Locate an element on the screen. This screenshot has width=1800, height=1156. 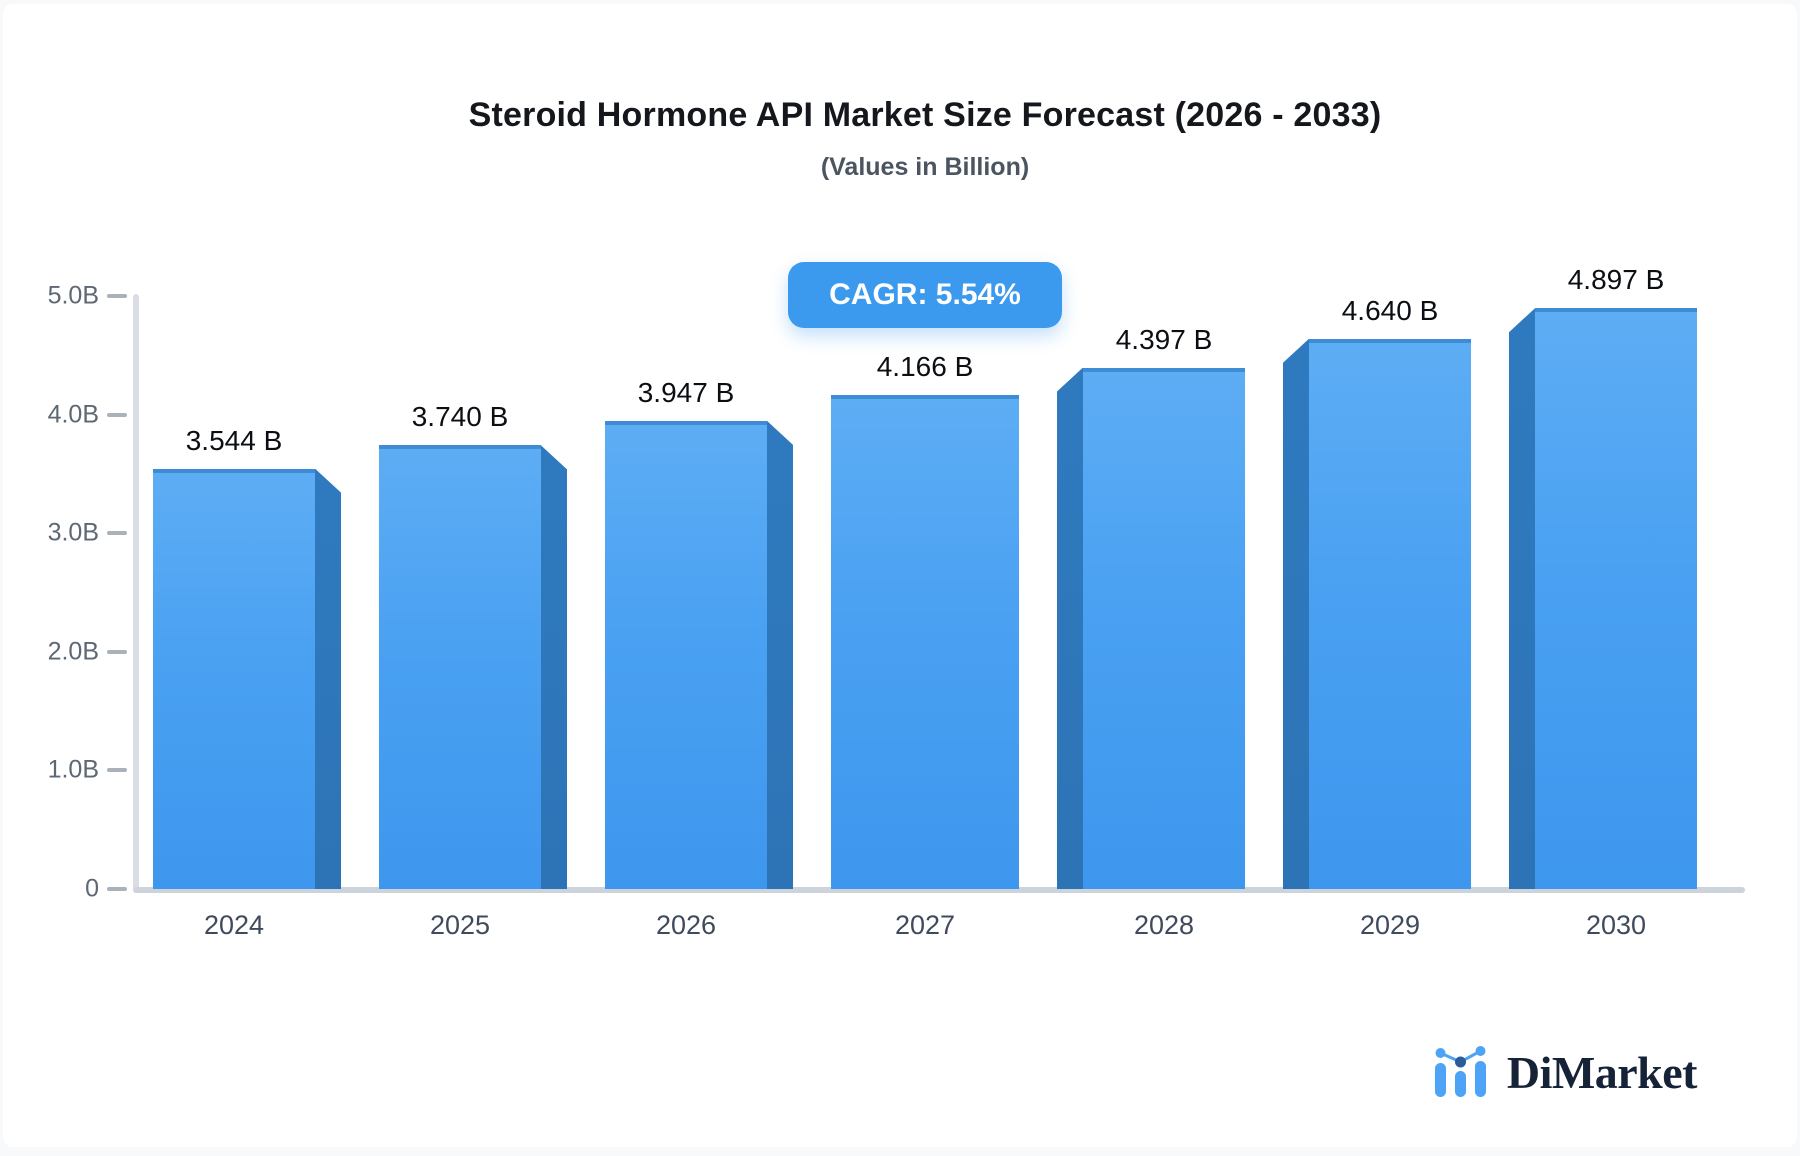
cagr-badge: CAGR: 5.54% is located at coordinates (925, 295).